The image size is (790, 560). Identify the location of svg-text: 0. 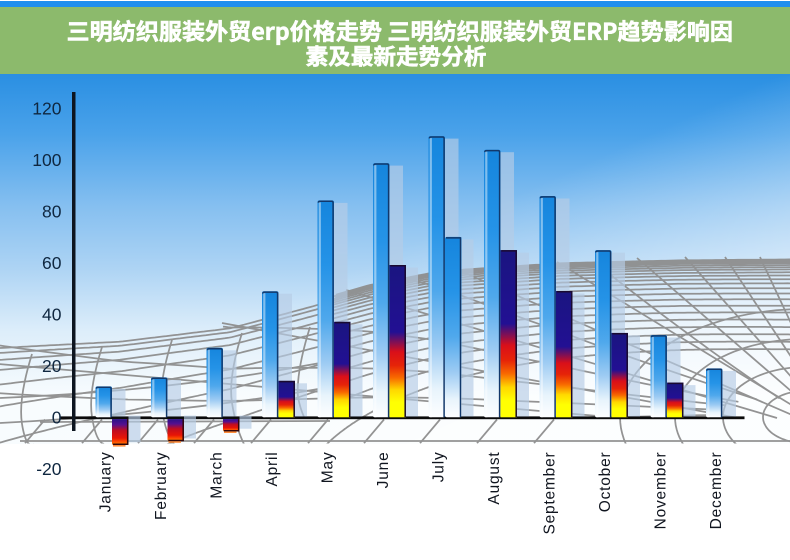
(57, 418).